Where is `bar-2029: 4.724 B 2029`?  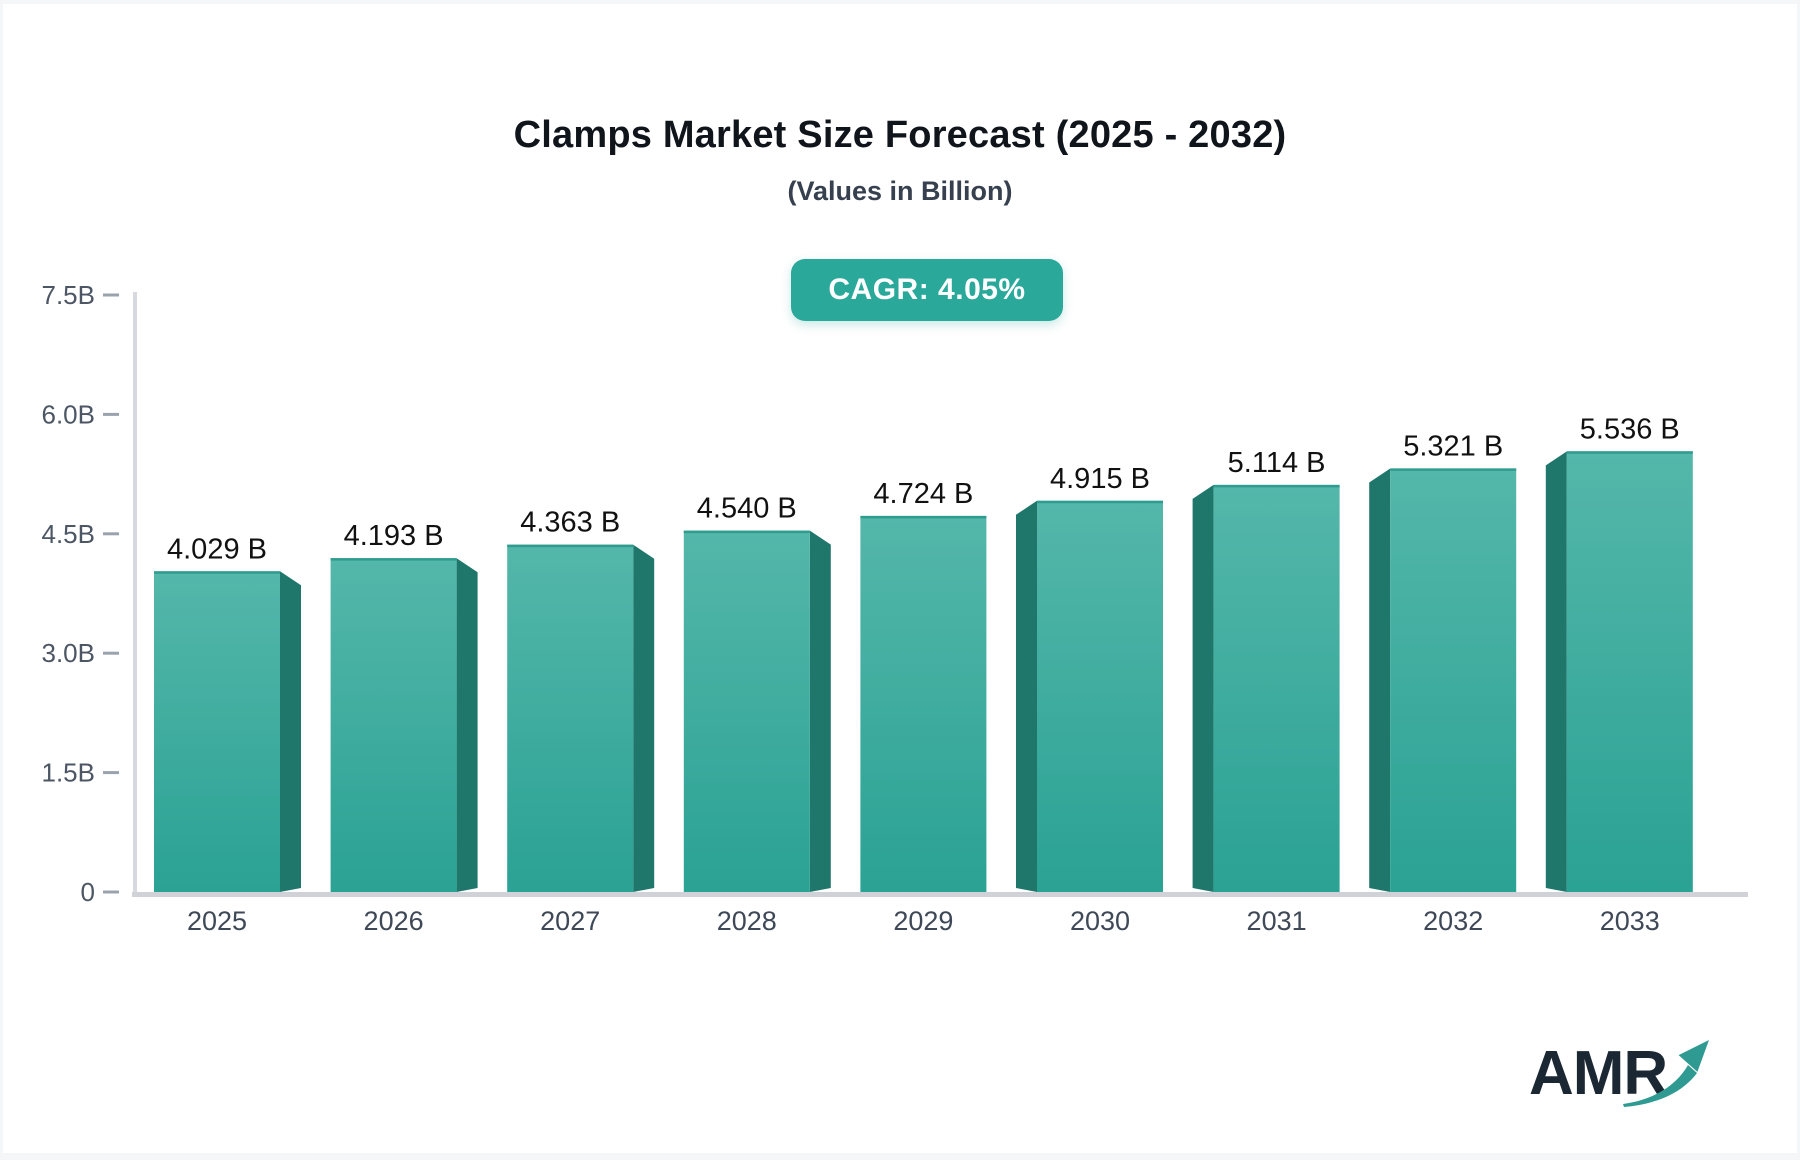
bar-2029: 4.724 B 2029 is located at coordinates (923, 707).